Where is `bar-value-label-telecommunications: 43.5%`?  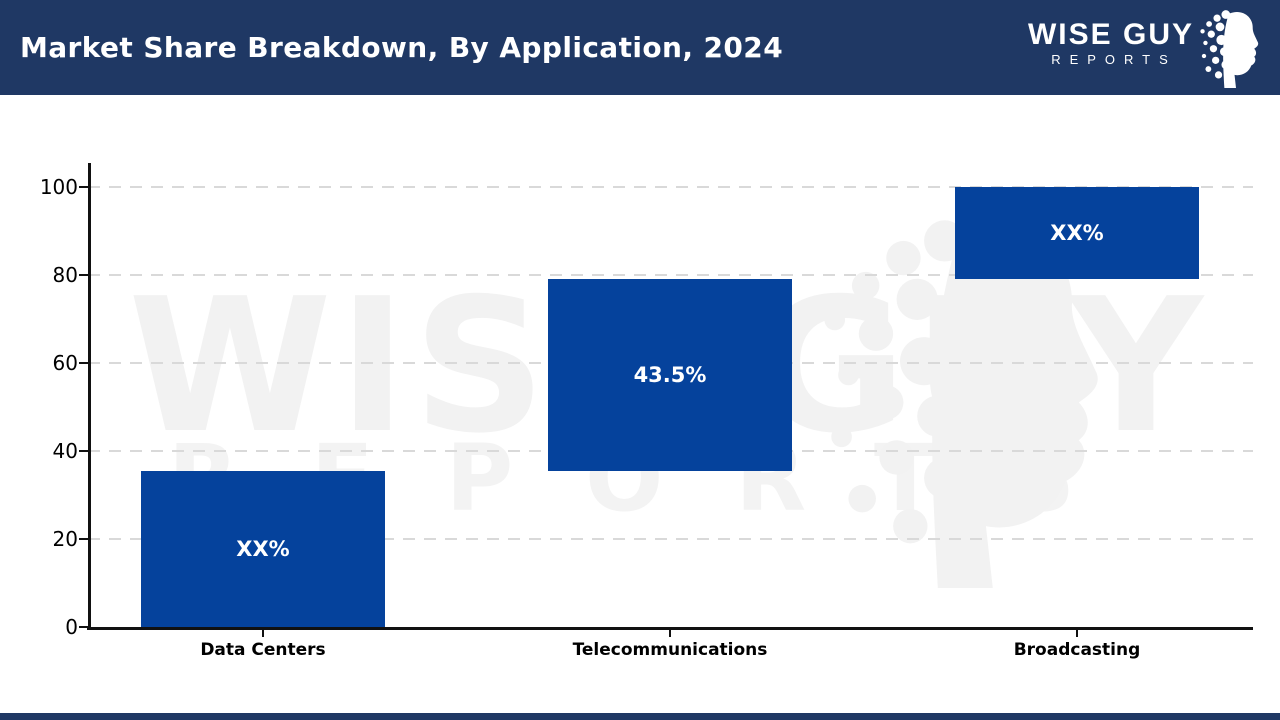 bar-value-label-telecommunications: 43.5% is located at coordinates (670, 375).